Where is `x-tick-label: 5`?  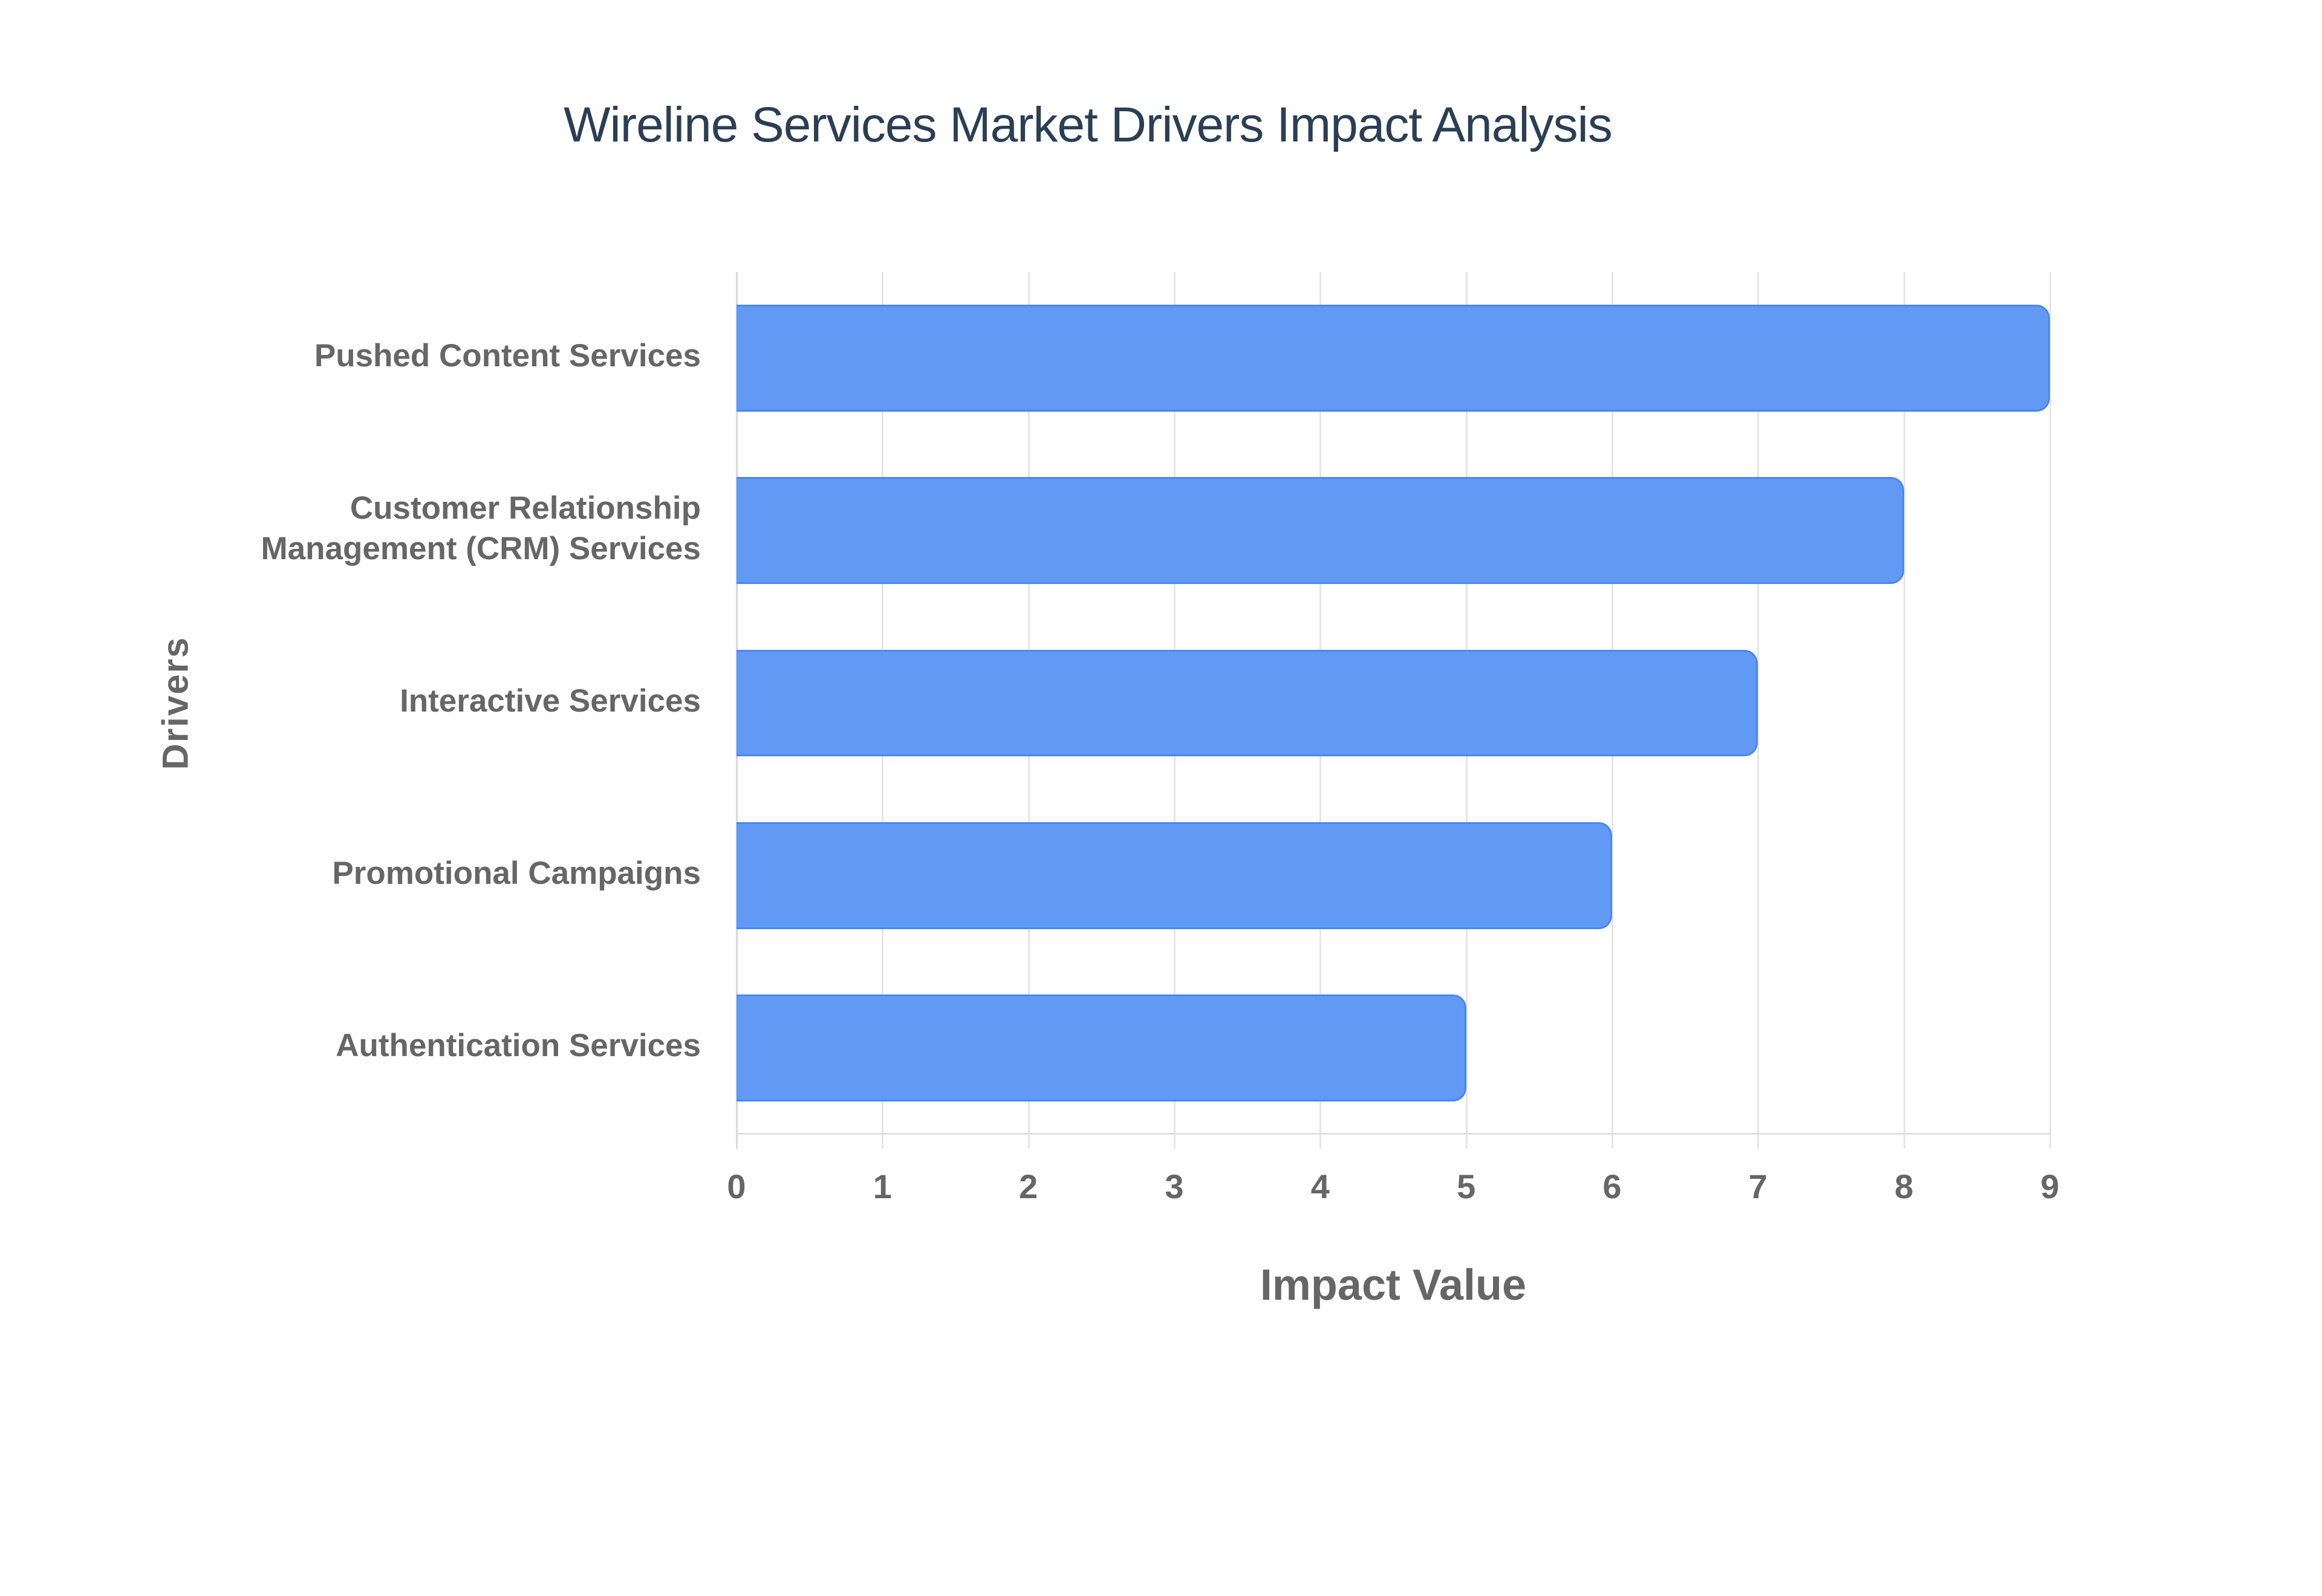 x-tick-label: 5 is located at coordinates (1466, 1186).